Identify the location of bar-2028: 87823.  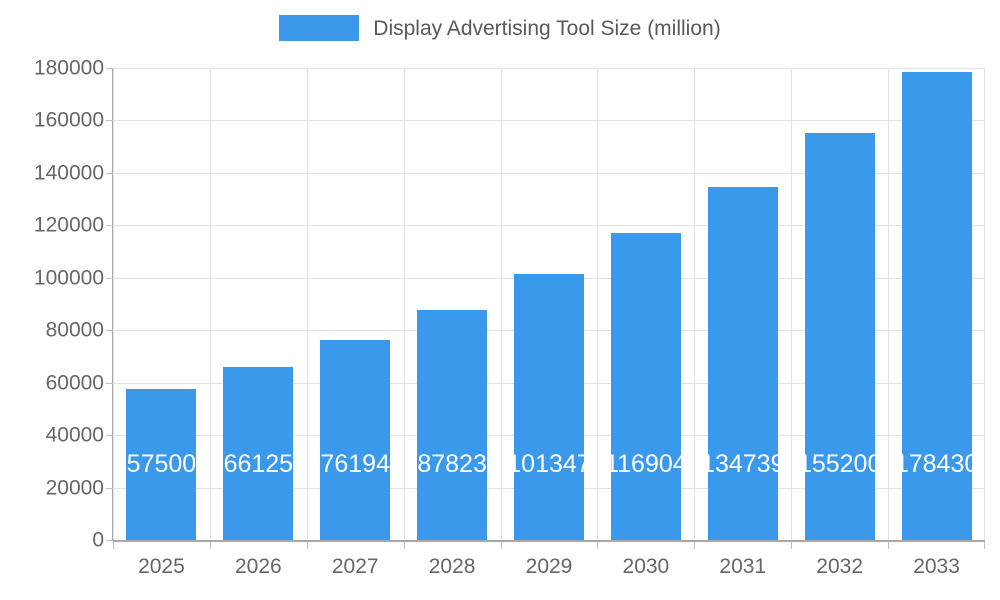
(452, 424).